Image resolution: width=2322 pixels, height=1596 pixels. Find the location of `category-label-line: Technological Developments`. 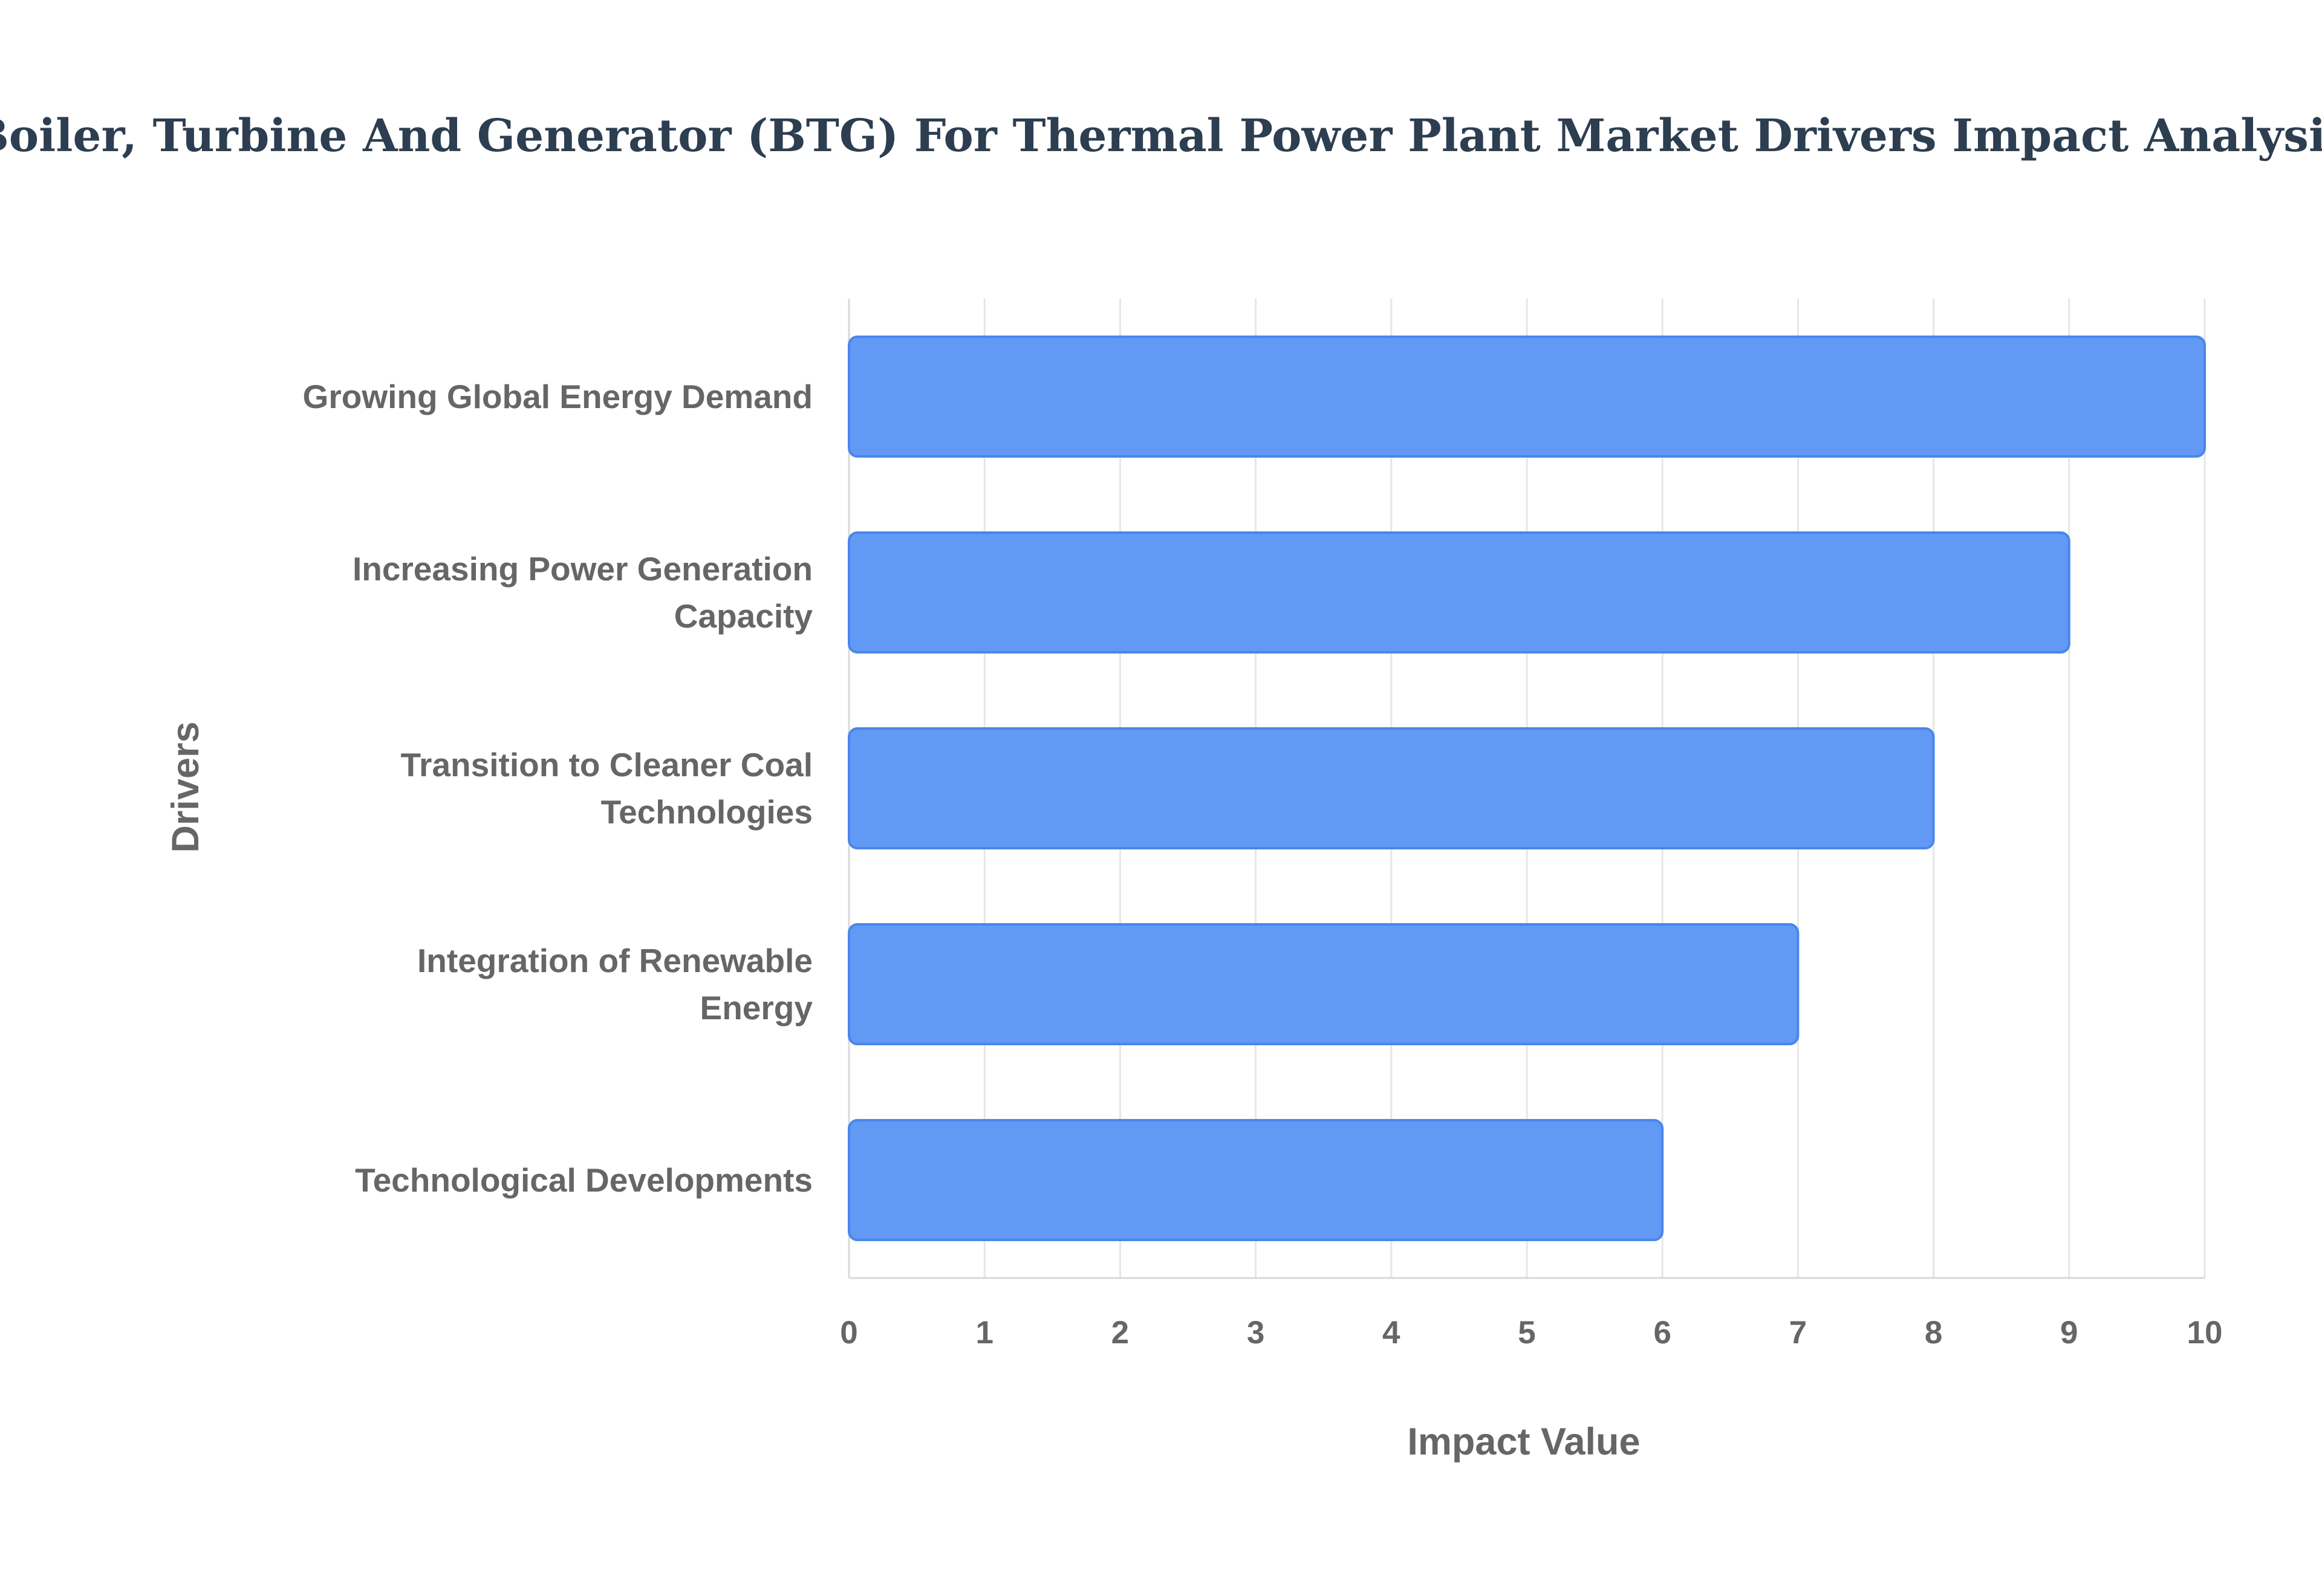

category-label-line: Technological Developments is located at coordinates (584, 1180).